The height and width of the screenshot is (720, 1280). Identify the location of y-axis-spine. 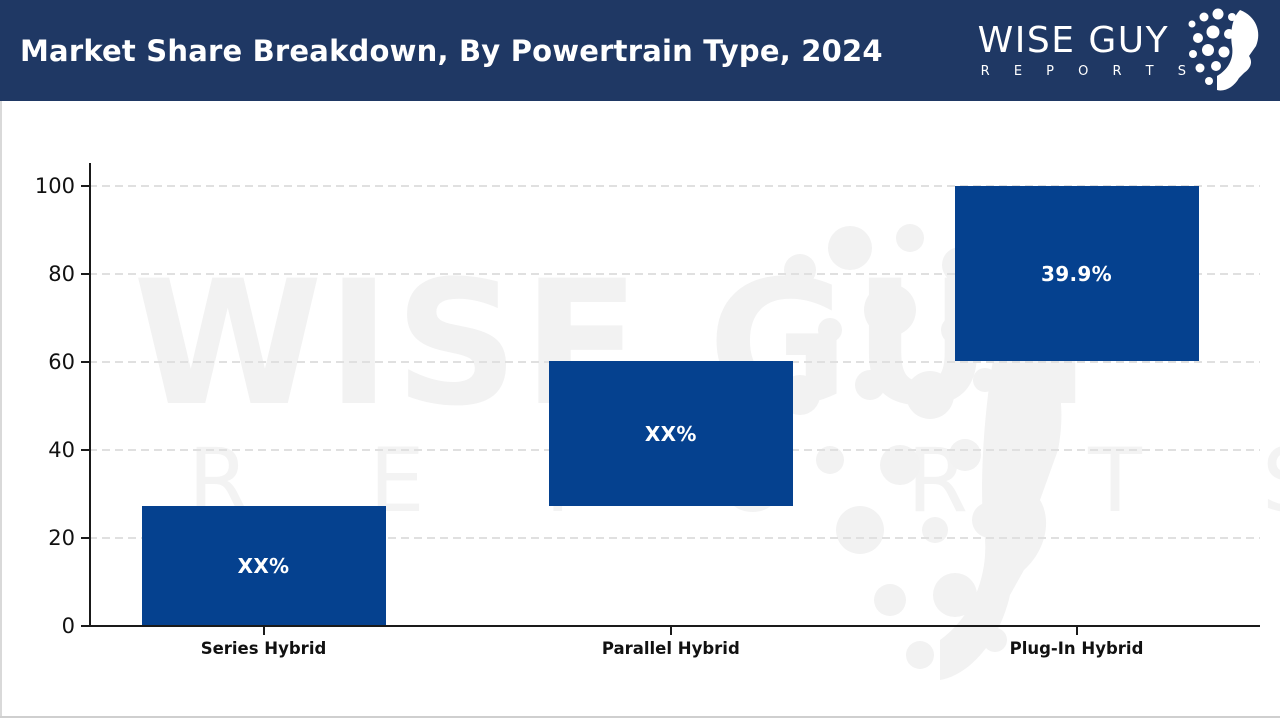
(90, 395).